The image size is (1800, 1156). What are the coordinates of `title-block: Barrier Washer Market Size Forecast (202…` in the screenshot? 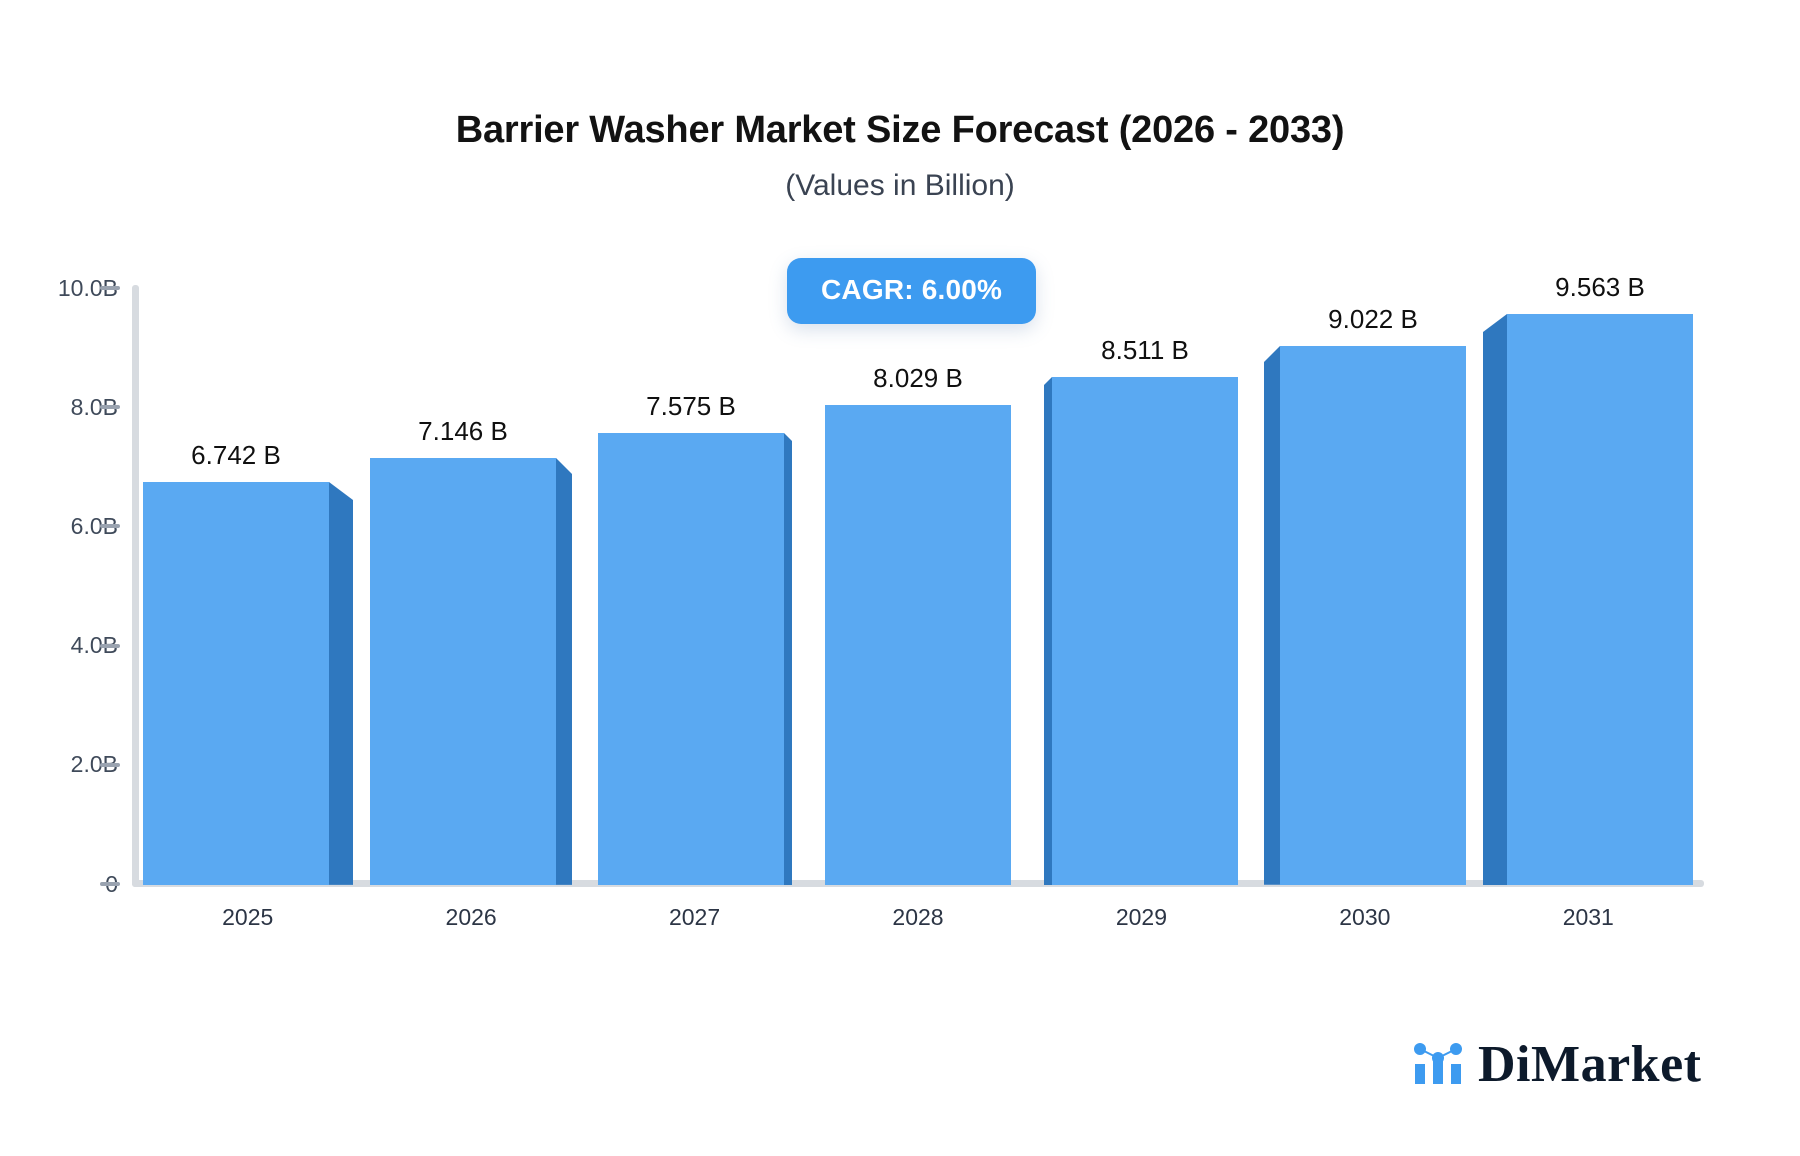 It's located at (900, 155).